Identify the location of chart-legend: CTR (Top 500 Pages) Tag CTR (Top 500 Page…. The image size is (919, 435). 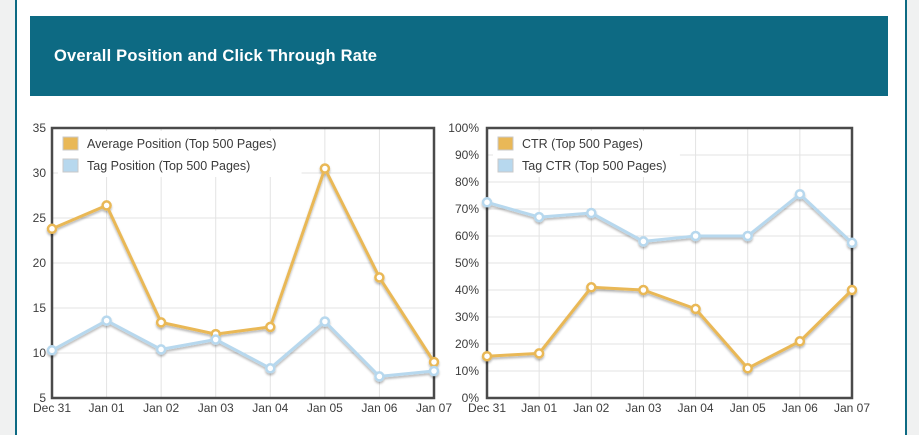
(586, 154).